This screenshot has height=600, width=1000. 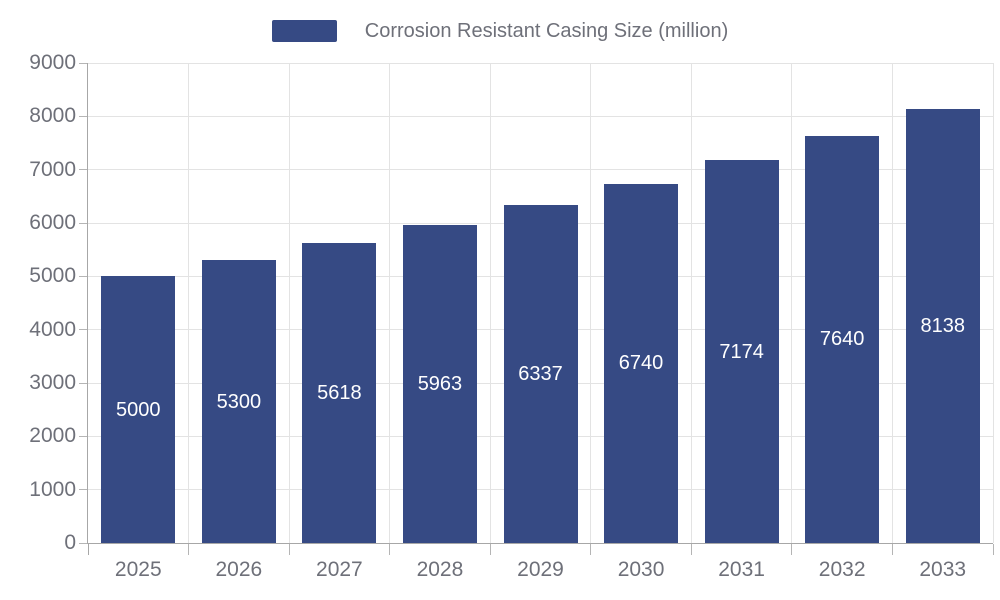 What do you see at coordinates (52, 436) in the screenshot?
I see `y-tick-label: 2000` at bounding box center [52, 436].